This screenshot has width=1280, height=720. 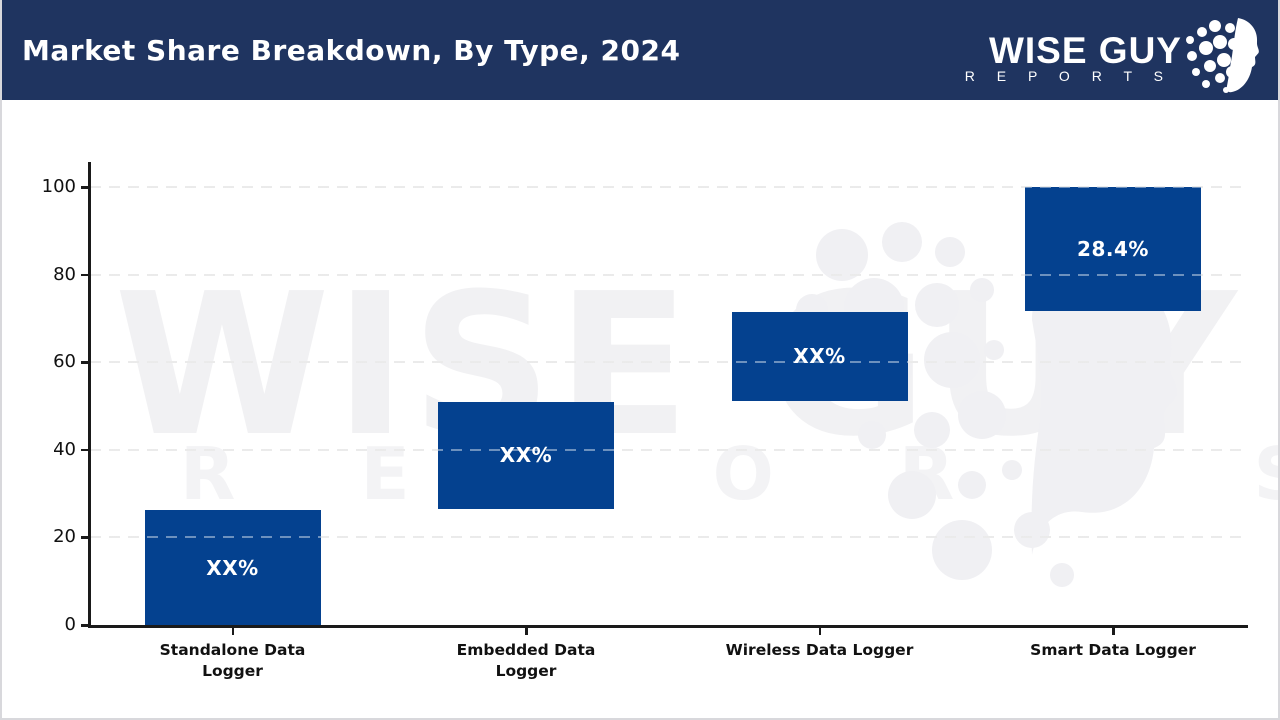 I want to click on bar-standalone-data-logger: XX%, so click(x=232, y=567).